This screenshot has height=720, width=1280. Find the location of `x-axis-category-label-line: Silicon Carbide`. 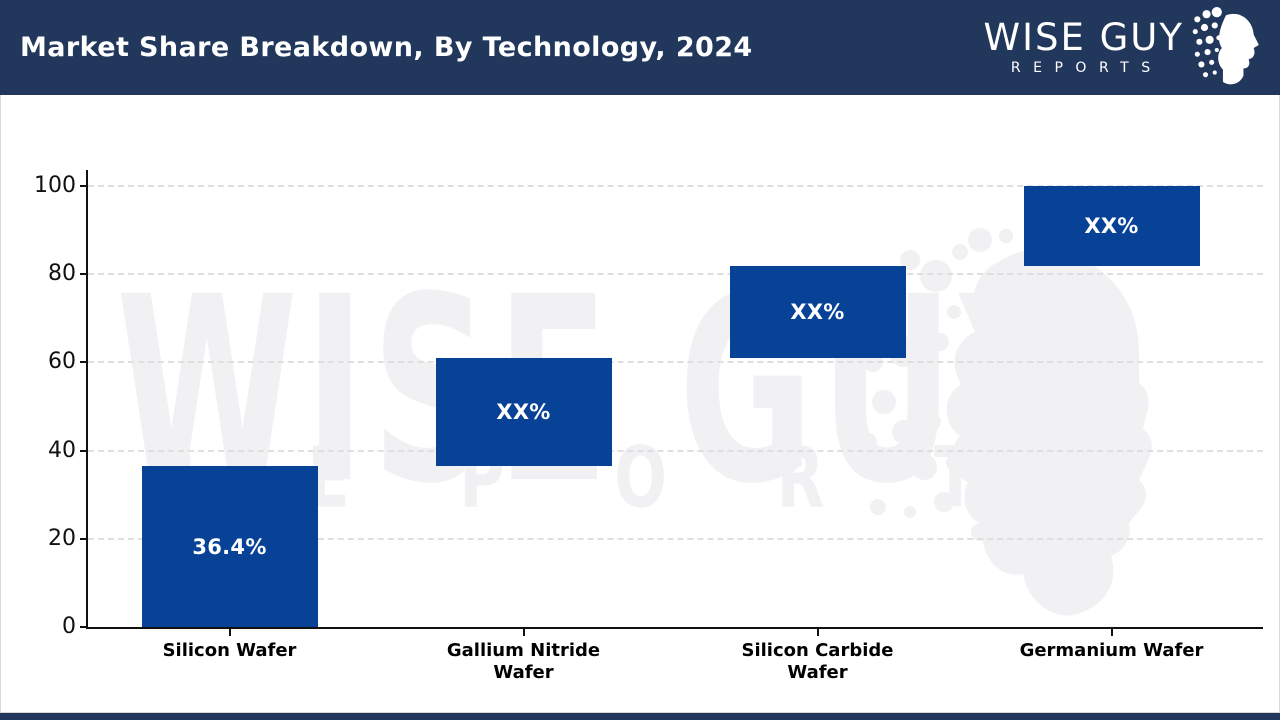

x-axis-category-label-line: Silicon Carbide is located at coordinates (817, 650).